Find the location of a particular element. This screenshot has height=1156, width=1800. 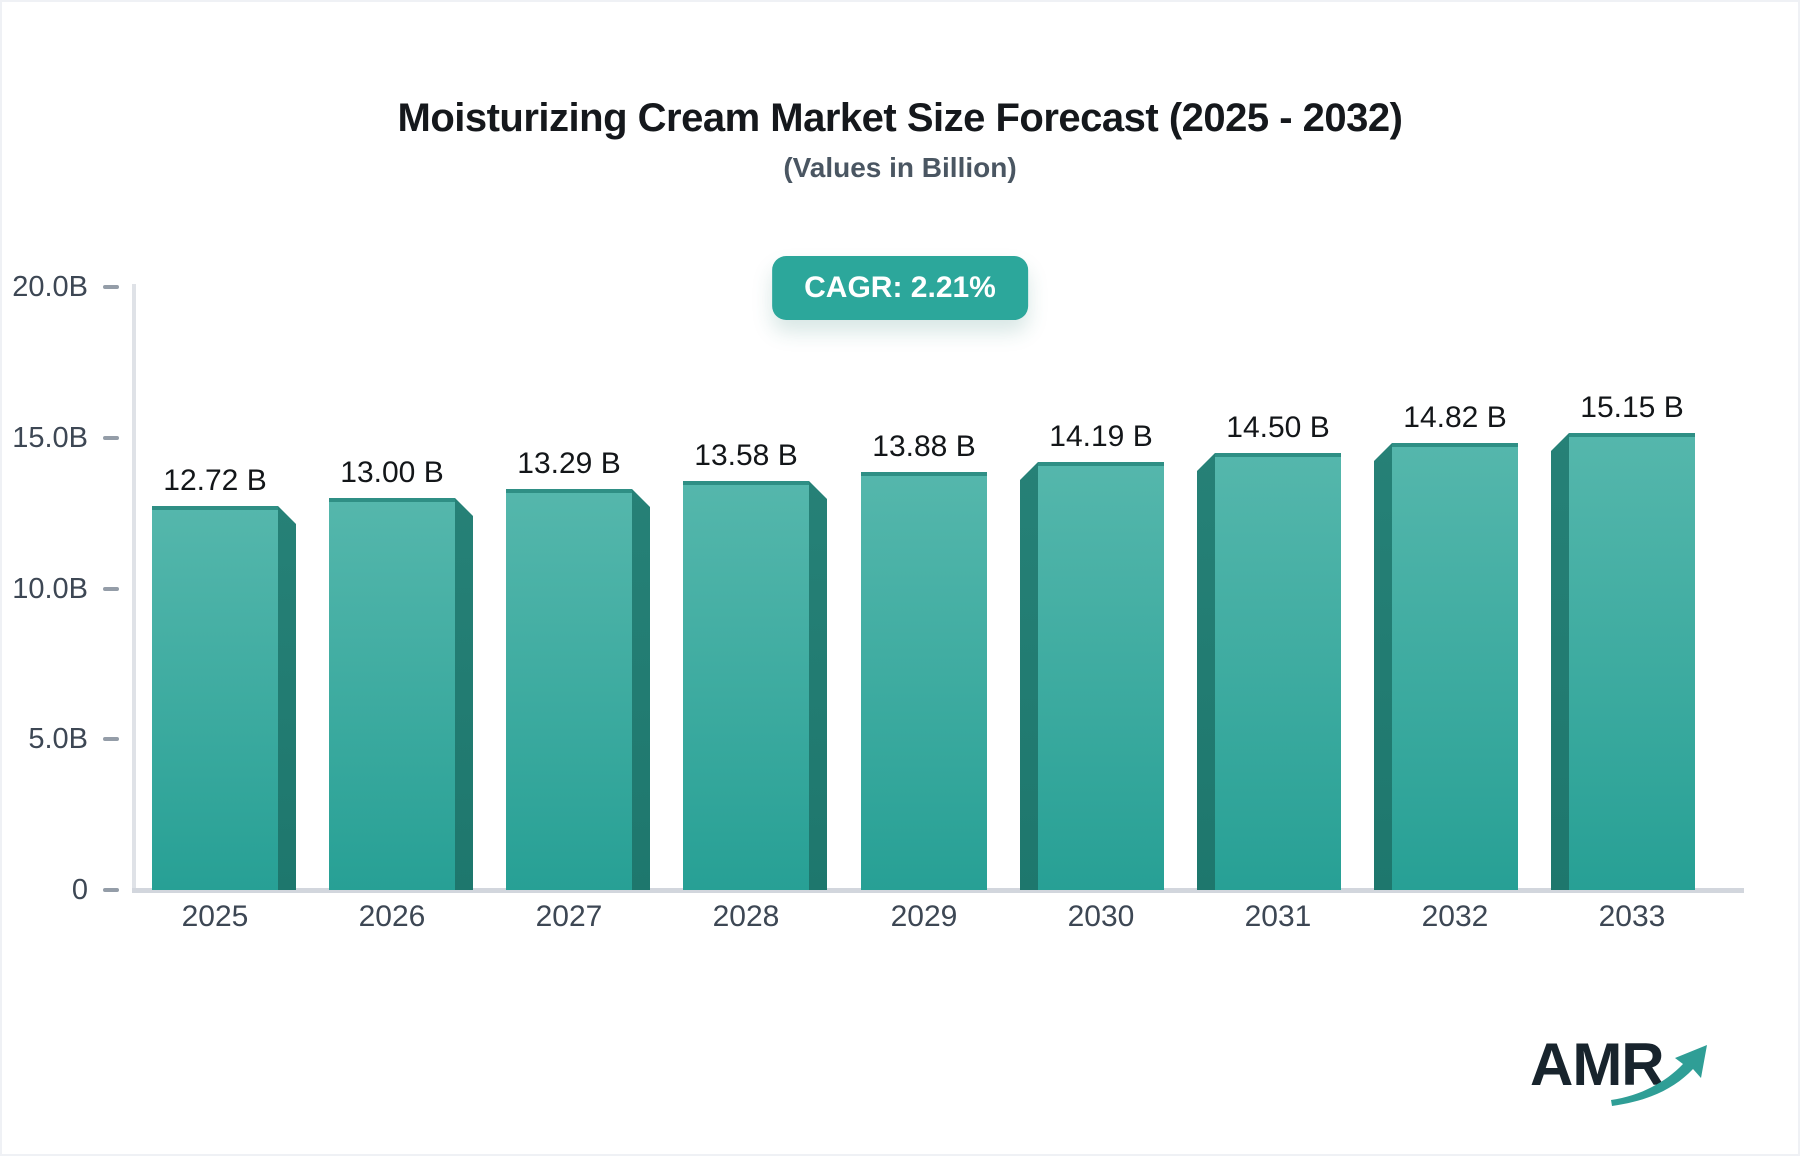

cagr-badge: CAGR: 2.21% is located at coordinates (900, 288).